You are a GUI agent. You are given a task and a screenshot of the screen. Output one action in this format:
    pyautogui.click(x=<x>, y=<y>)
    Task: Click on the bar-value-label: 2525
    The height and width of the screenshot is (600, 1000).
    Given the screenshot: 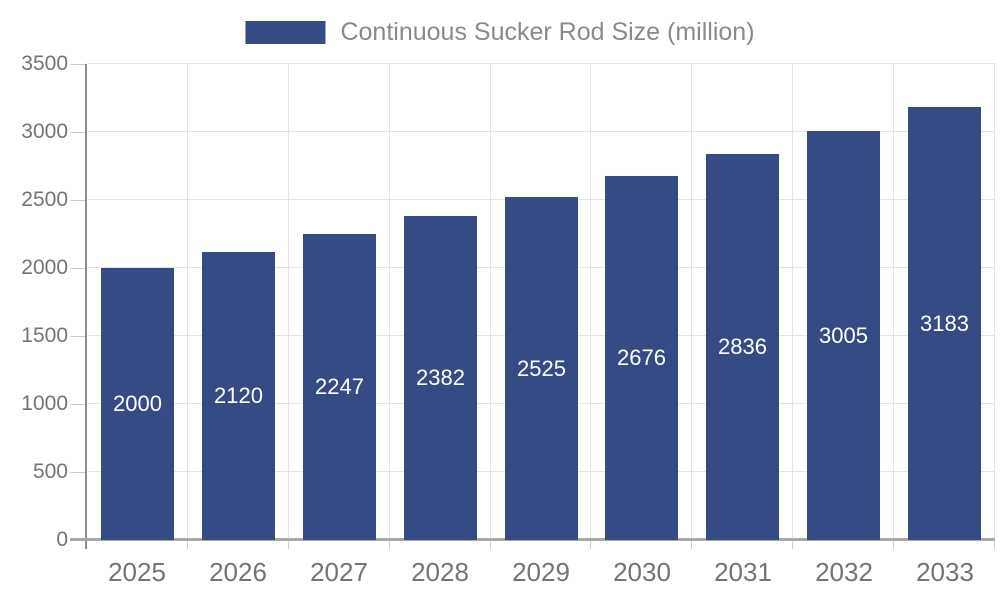 What is the action you would take?
    pyautogui.click(x=541, y=368)
    